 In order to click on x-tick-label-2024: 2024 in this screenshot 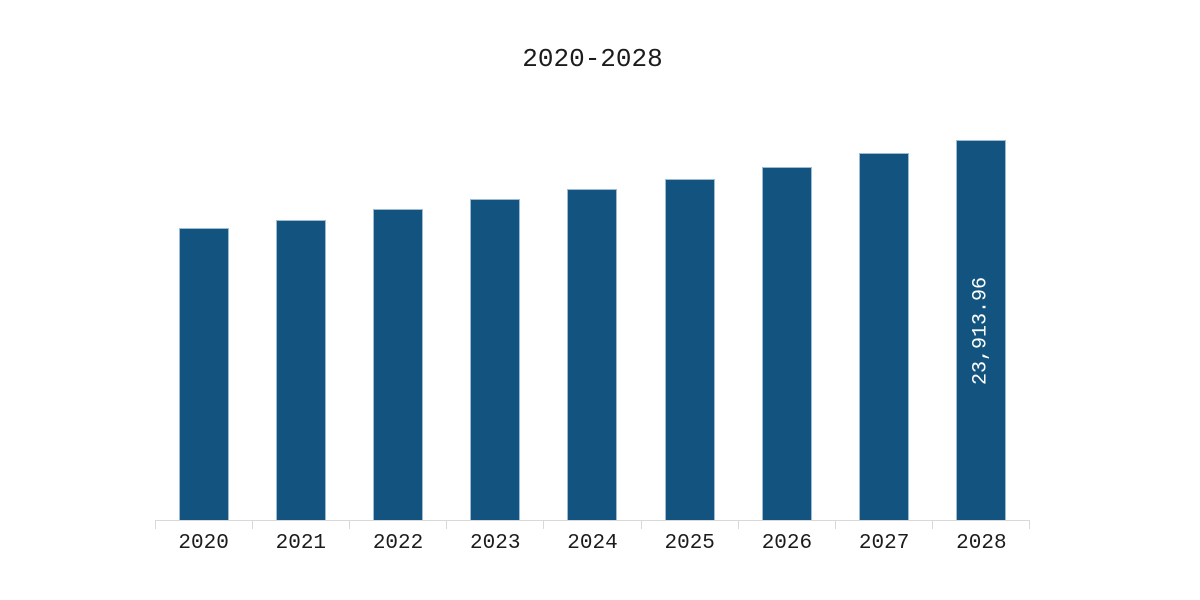, I will do `click(592, 543)`.